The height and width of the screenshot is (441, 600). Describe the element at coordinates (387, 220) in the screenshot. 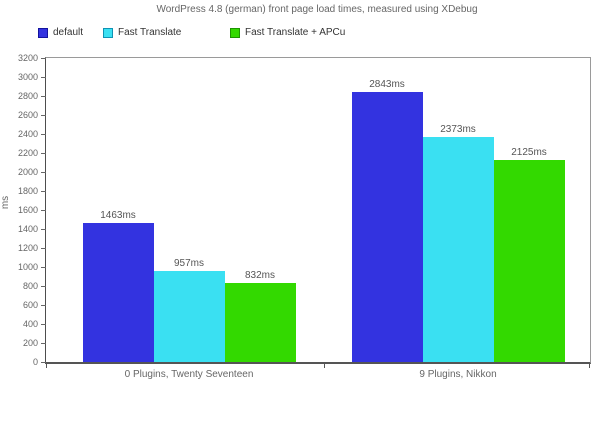

I see `bar: 2843ms` at that location.